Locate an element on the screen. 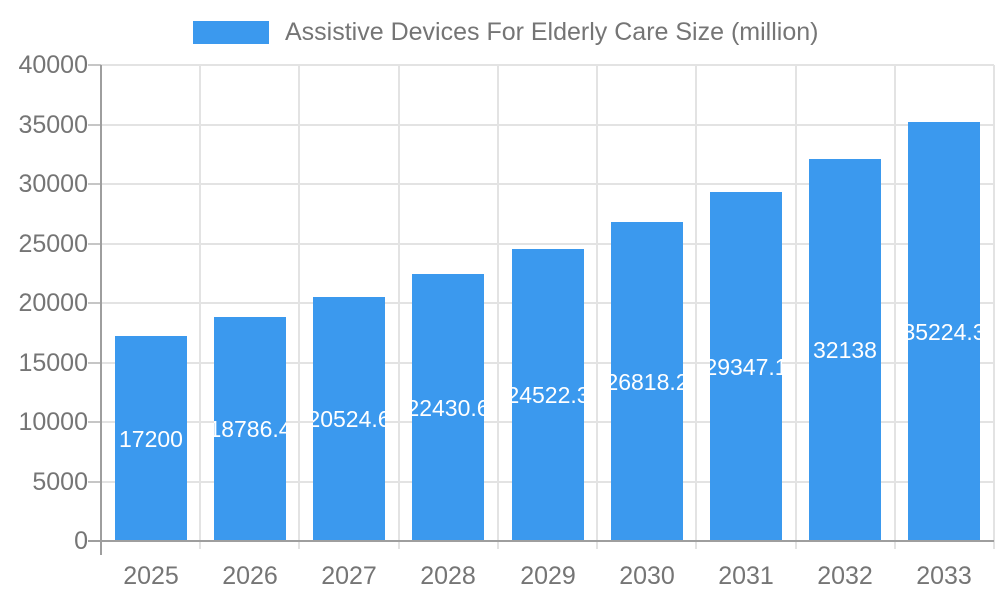 Image resolution: width=1000 pixels, height=600 pixels. x-tick-label: 2026 is located at coordinates (250, 576).